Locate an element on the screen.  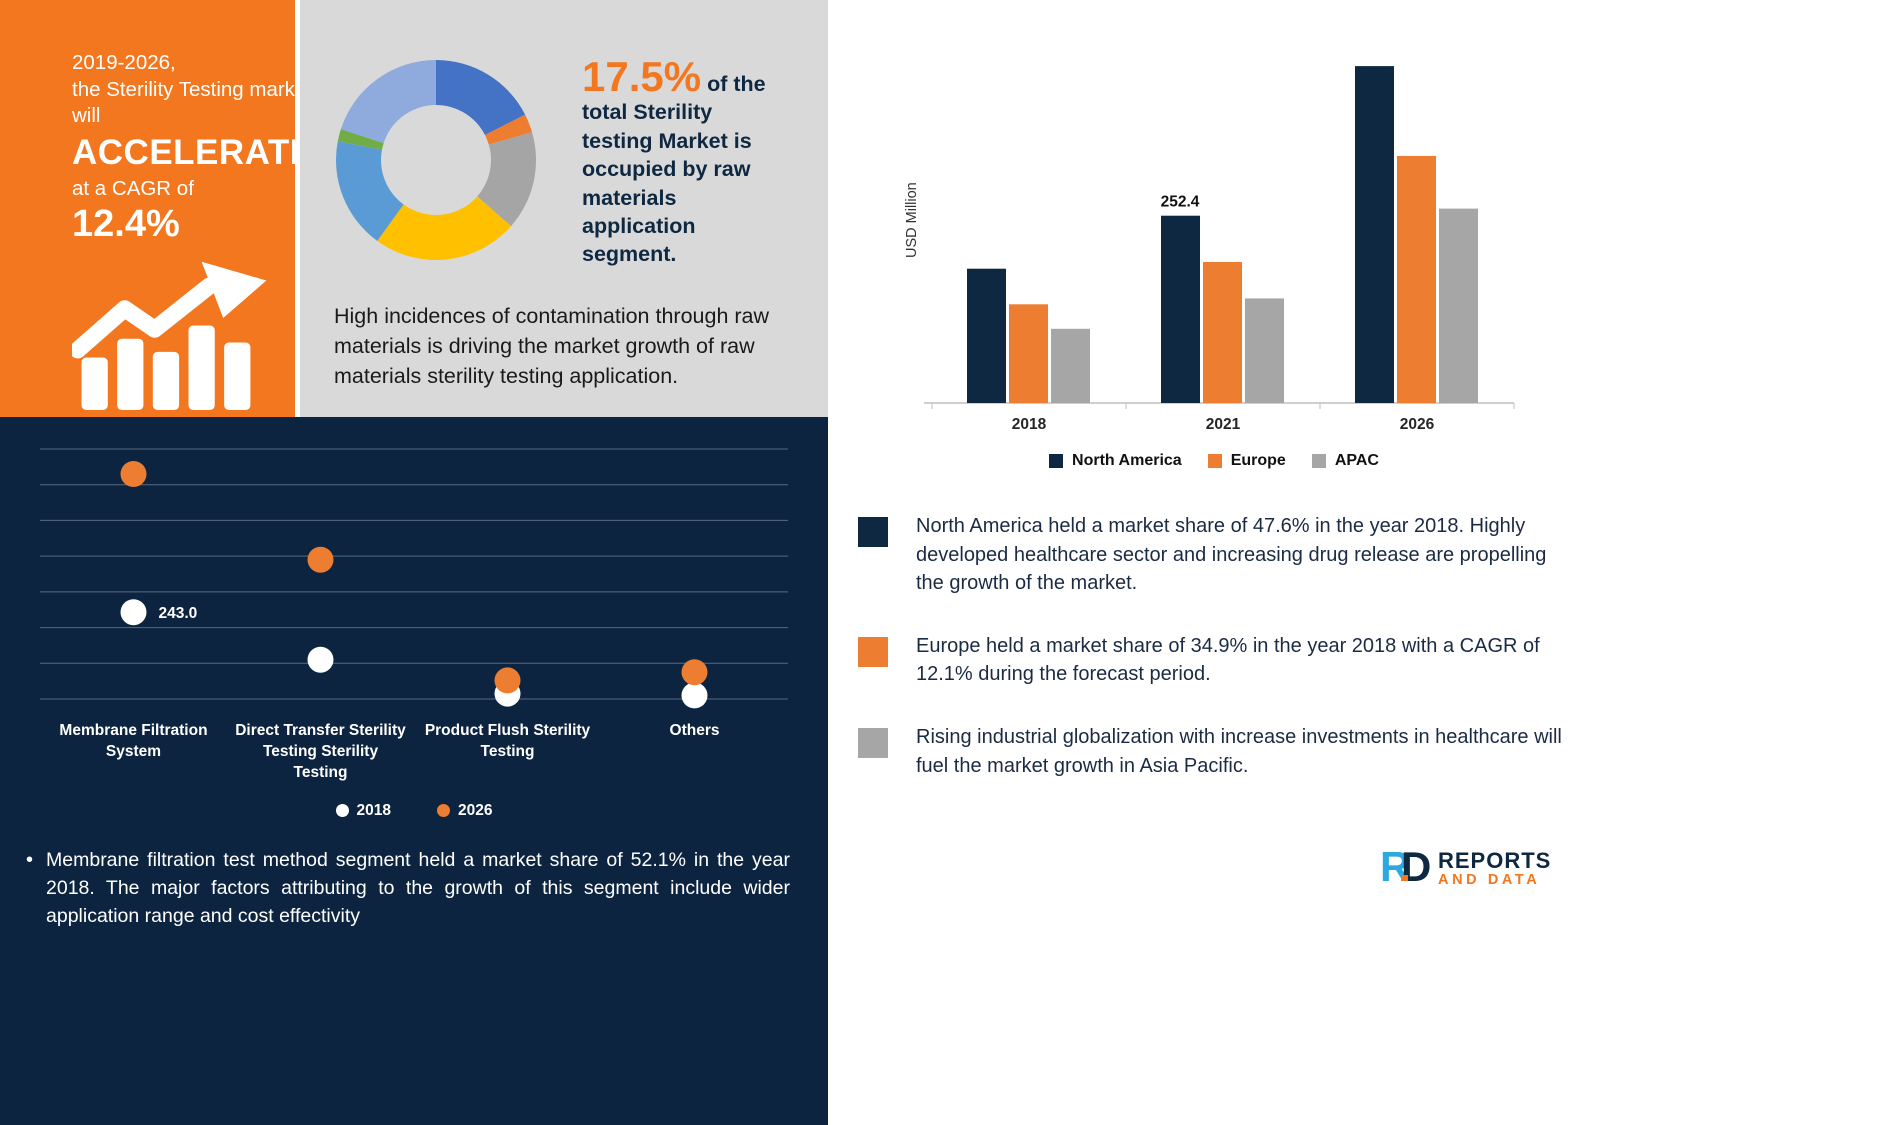
regional-bar-chart: USD Million 2018 2021 2026 252.4 is located at coordinates (1214, 238).